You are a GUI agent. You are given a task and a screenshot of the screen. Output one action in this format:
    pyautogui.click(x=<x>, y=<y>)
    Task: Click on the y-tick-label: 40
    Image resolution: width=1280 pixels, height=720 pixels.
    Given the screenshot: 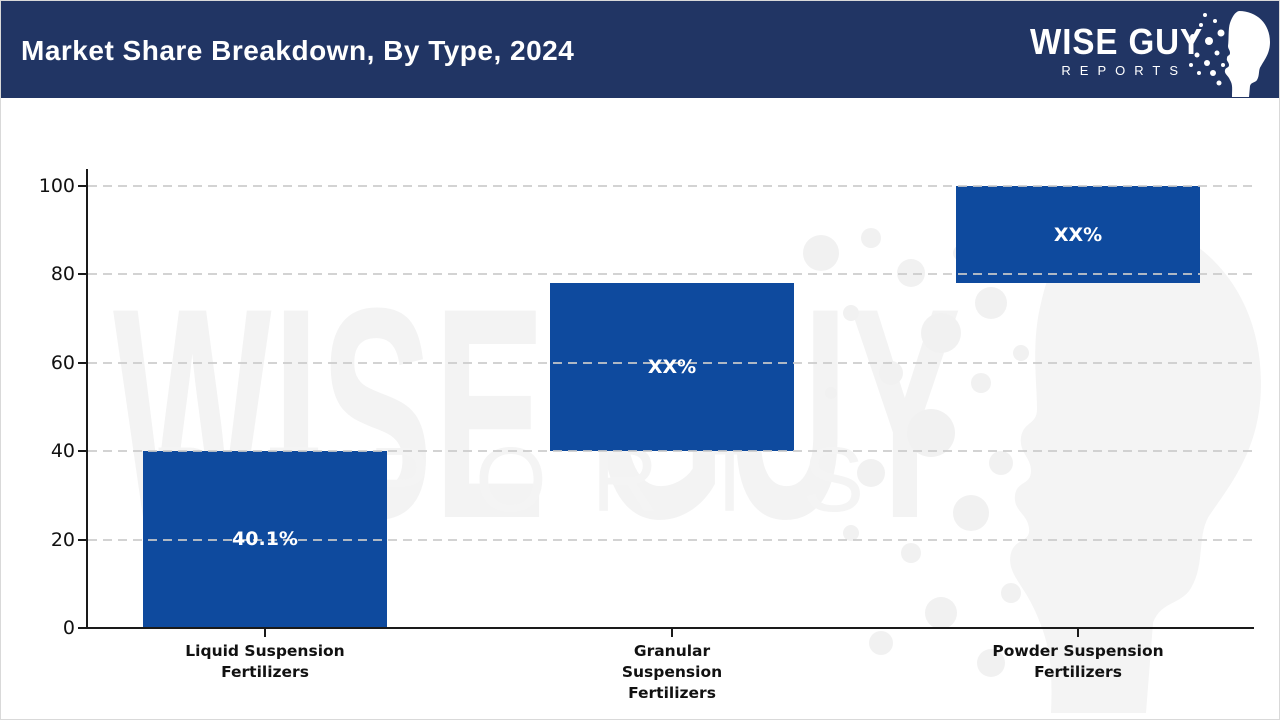 What is the action you would take?
    pyautogui.click(x=62, y=451)
    